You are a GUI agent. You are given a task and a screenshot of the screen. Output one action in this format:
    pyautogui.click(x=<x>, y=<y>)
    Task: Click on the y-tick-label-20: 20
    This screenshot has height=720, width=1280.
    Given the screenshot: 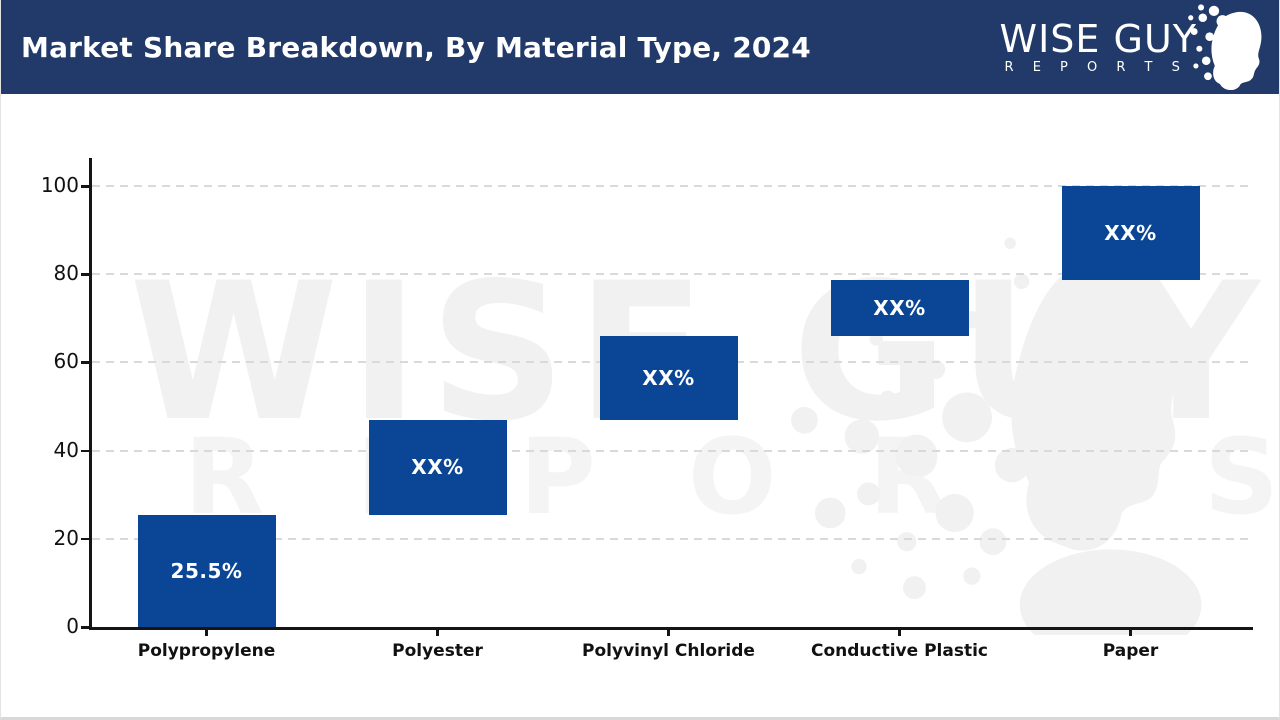 What is the action you would take?
    pyautogui.click(x=66, y=537)
    